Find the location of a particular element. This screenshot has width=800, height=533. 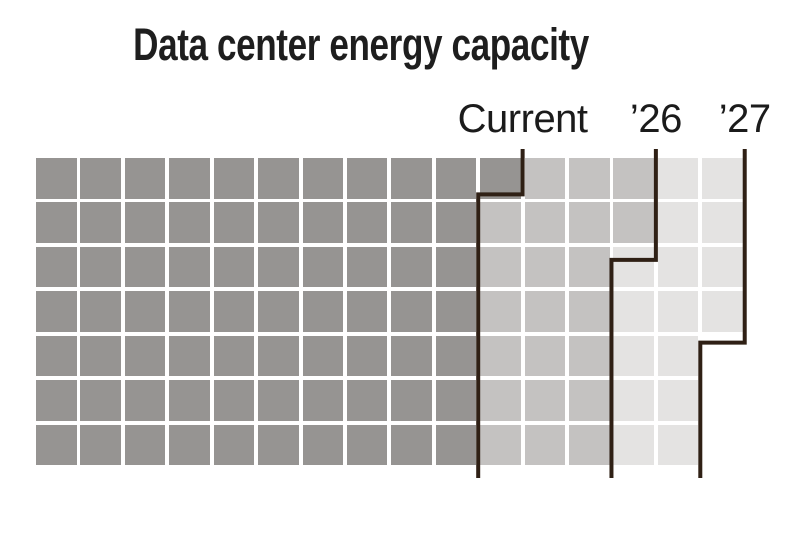

label-current: Current is located at coordinates (522, 119).